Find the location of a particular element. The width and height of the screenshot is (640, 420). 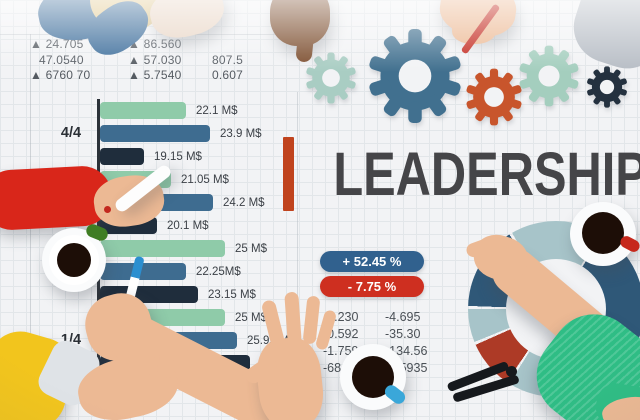

stat-value: ▲ 86.560 is located at coordinates (155, 44).